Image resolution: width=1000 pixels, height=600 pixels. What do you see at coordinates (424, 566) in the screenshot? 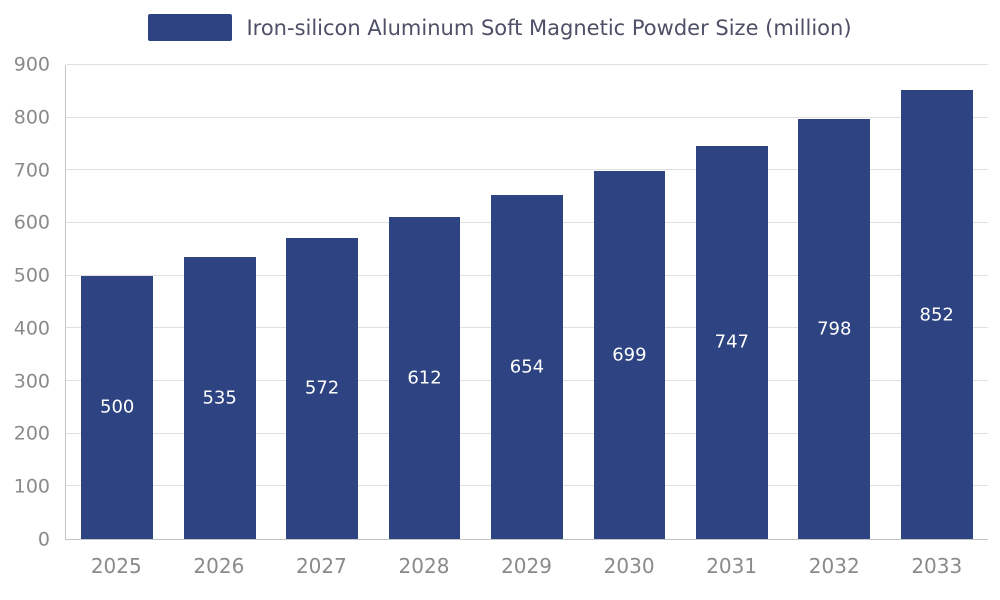
I see `x-tick-label: 2028` at bounding box center [424, 566].